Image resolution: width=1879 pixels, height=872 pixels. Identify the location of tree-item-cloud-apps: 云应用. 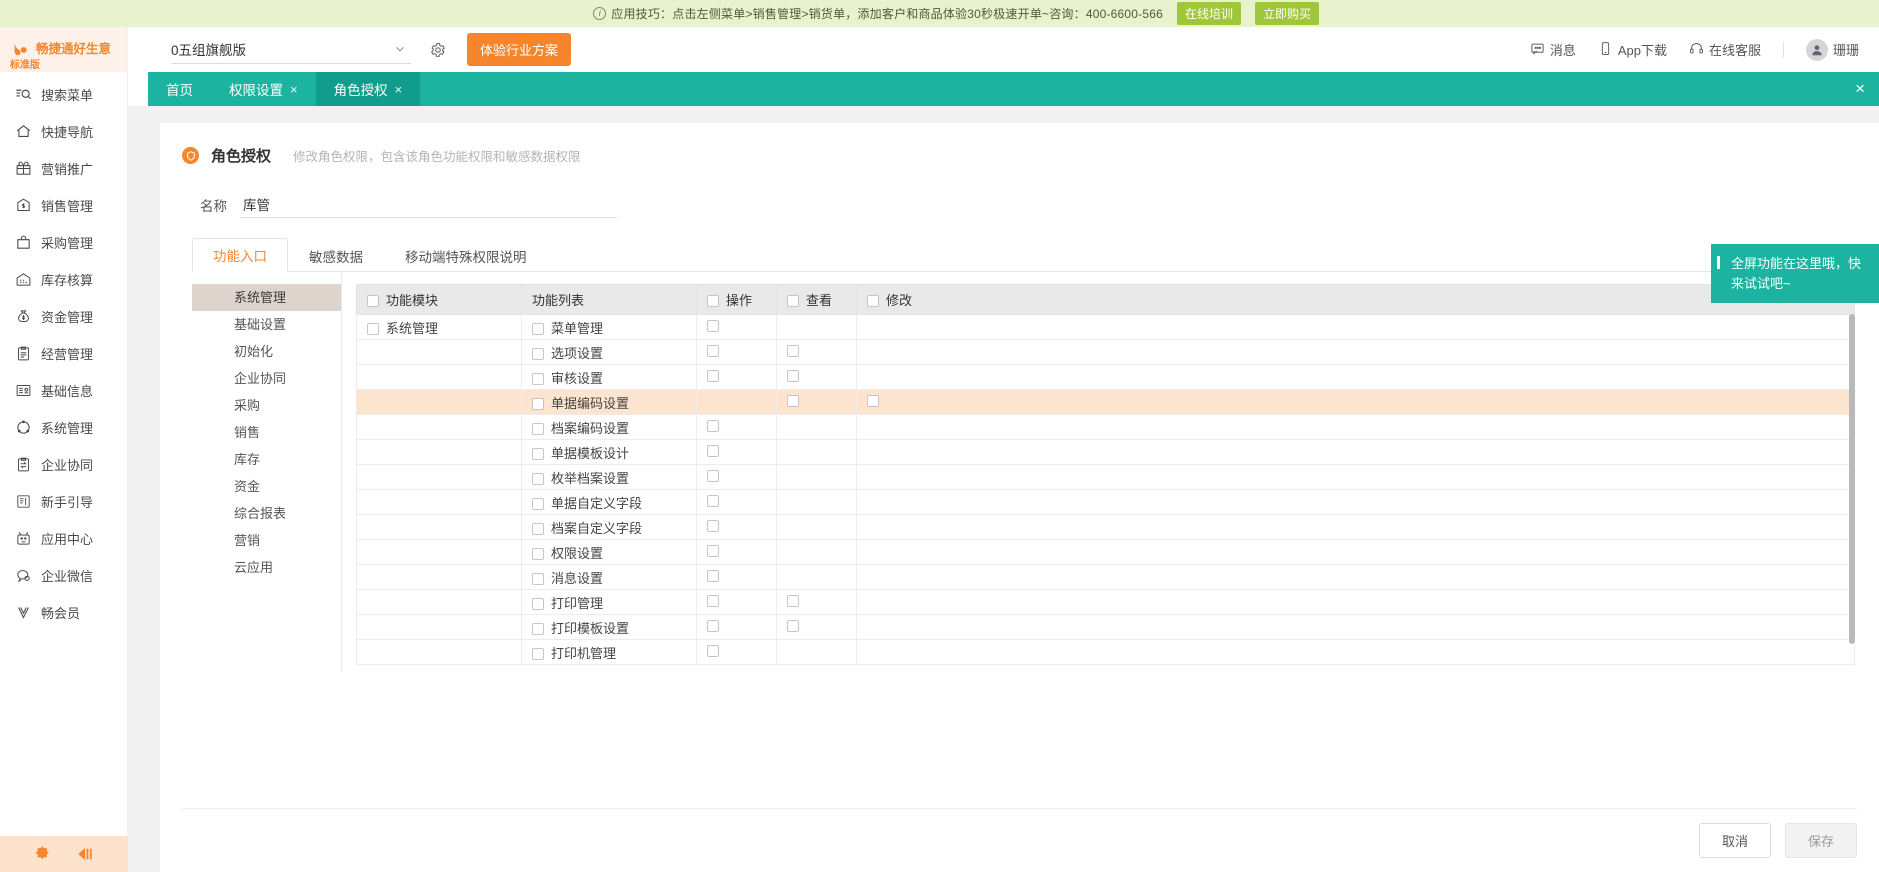
(254, 567).